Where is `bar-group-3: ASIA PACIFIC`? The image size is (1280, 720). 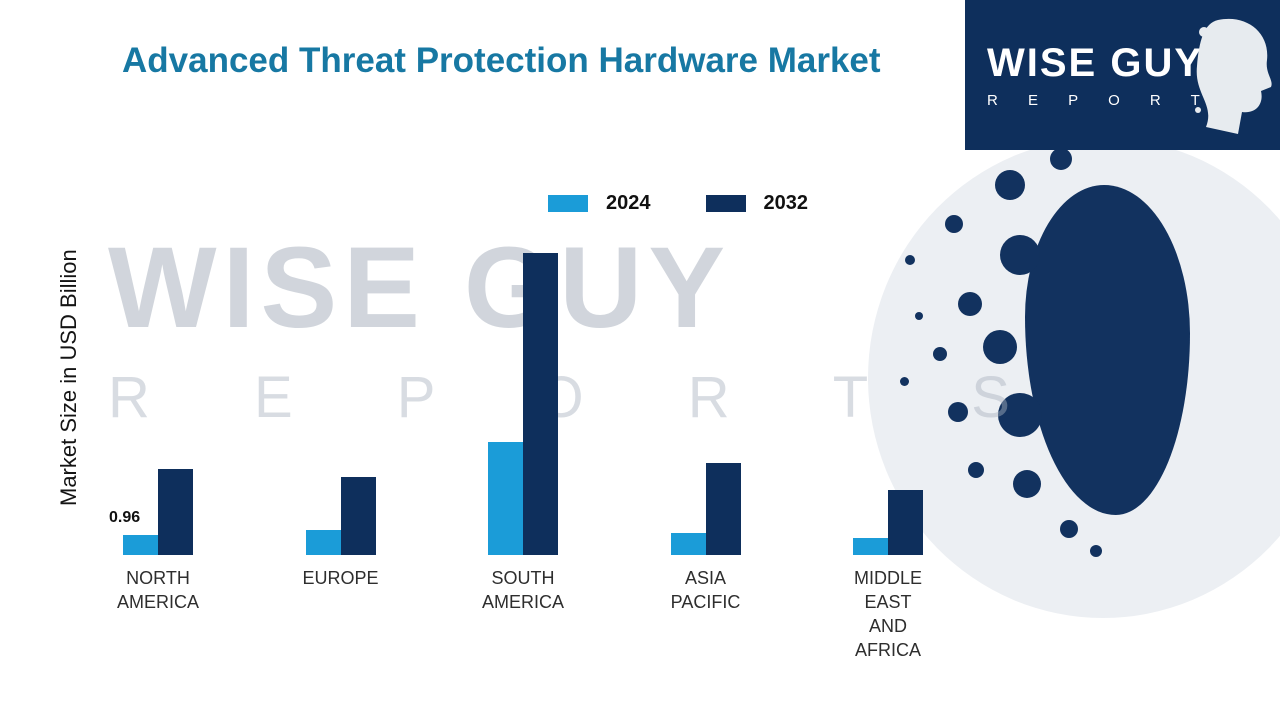
bar-group-3: ASIA PACIFIC is located at coordinates (705, 537).